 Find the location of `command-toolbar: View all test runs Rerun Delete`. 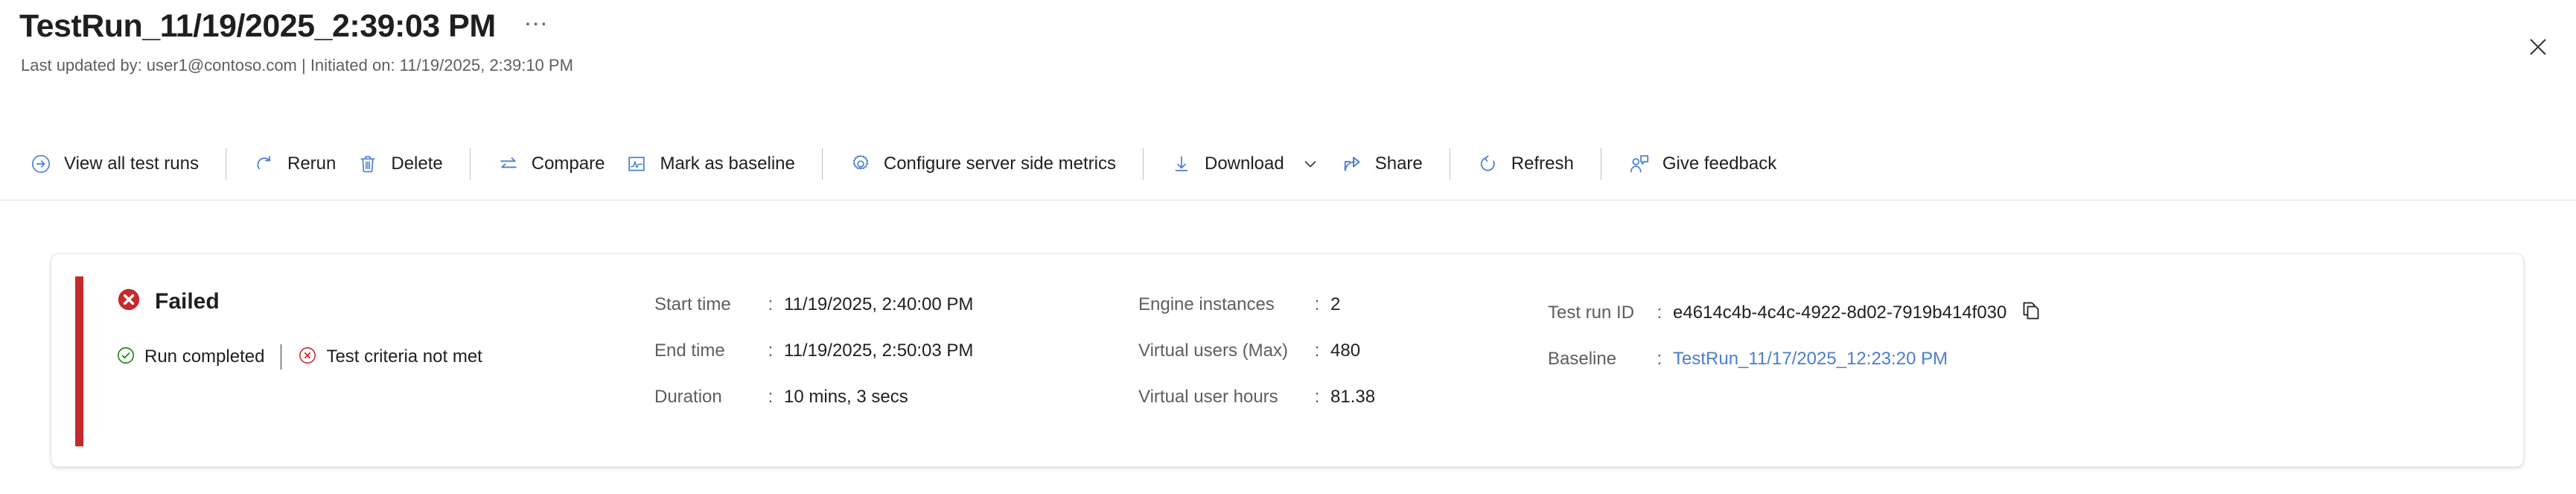

command-toolbar: View all test runs Rerun Delete is located at coordinates (1288, 164).